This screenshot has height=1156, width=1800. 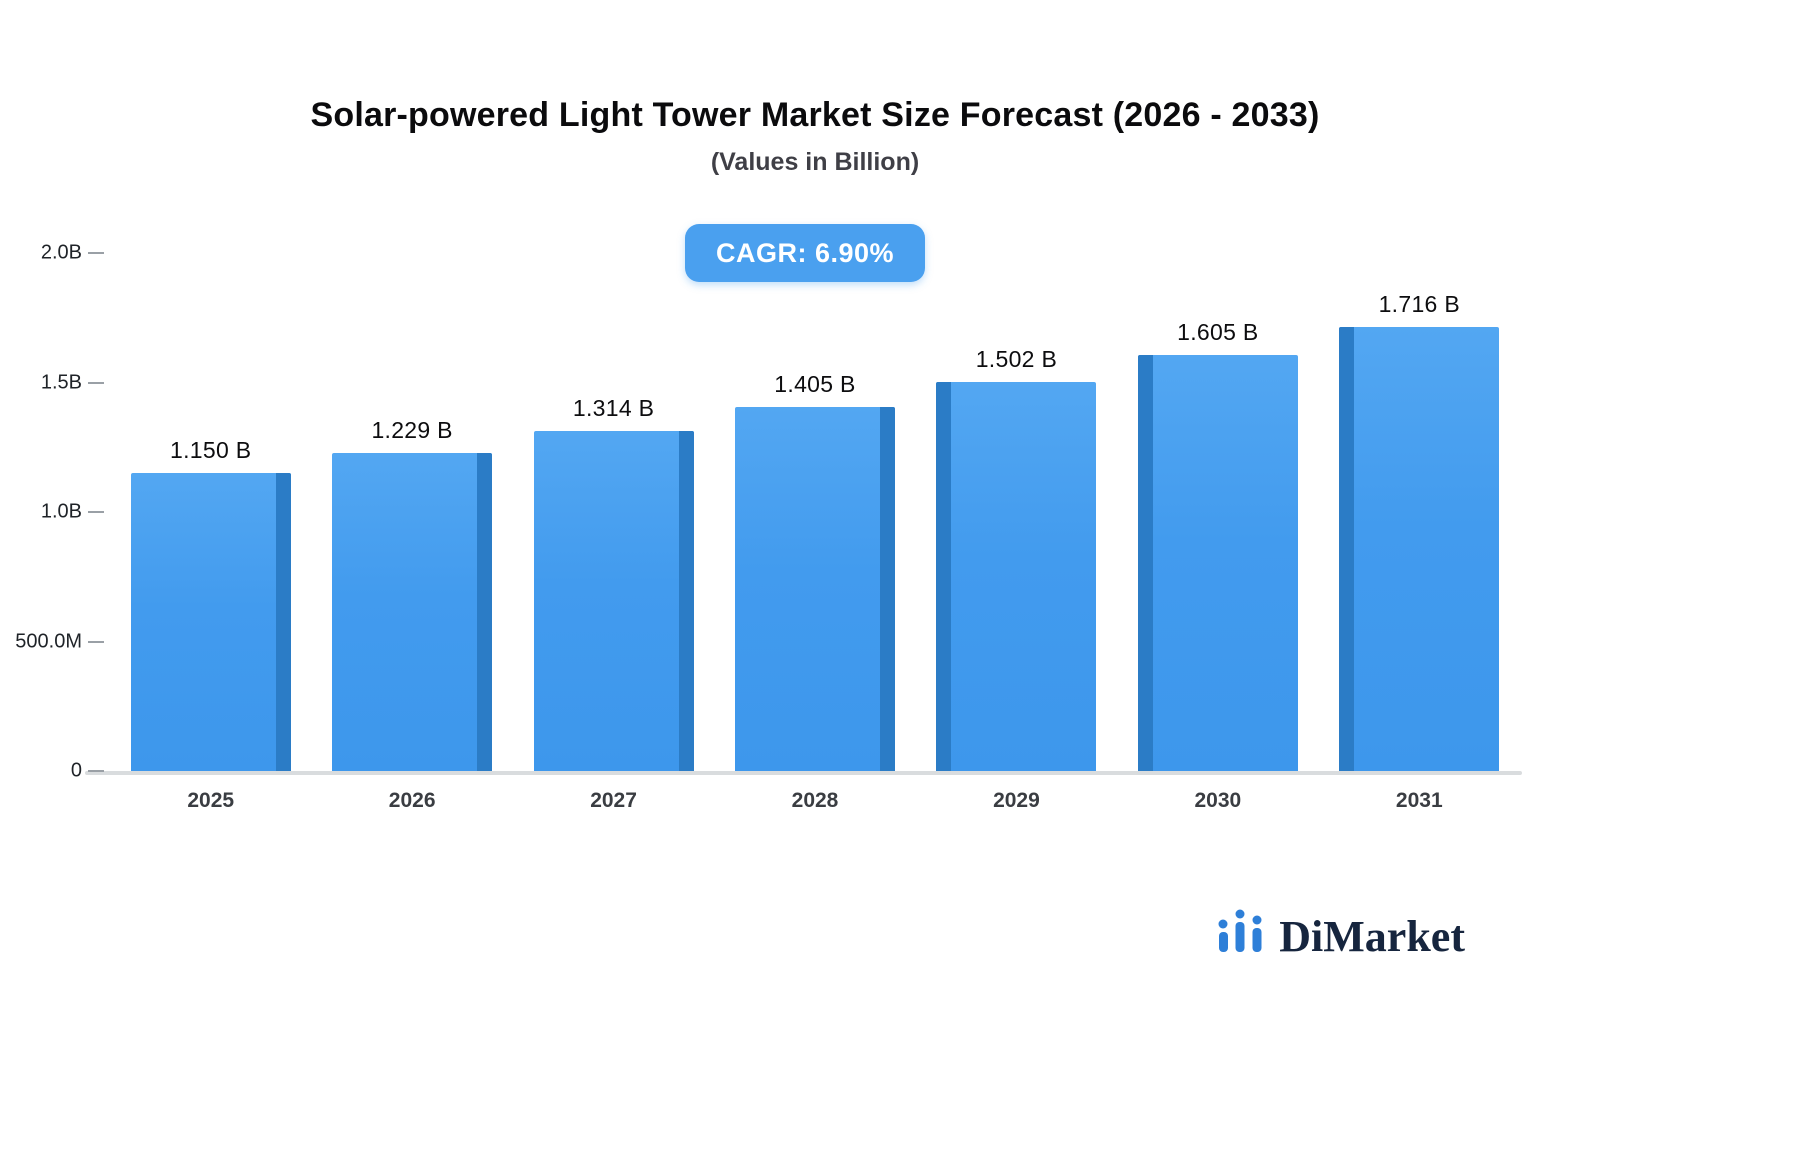 I want to click on y-tick-label: 1.5B, so click(x=61, y=382).